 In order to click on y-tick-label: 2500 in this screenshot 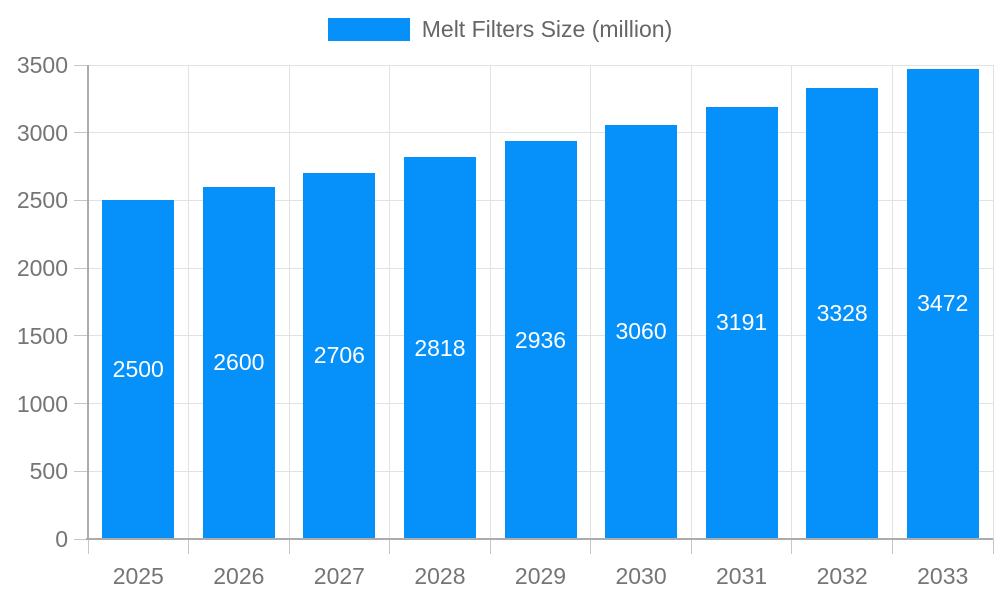, I will do `click(42, 200)`.